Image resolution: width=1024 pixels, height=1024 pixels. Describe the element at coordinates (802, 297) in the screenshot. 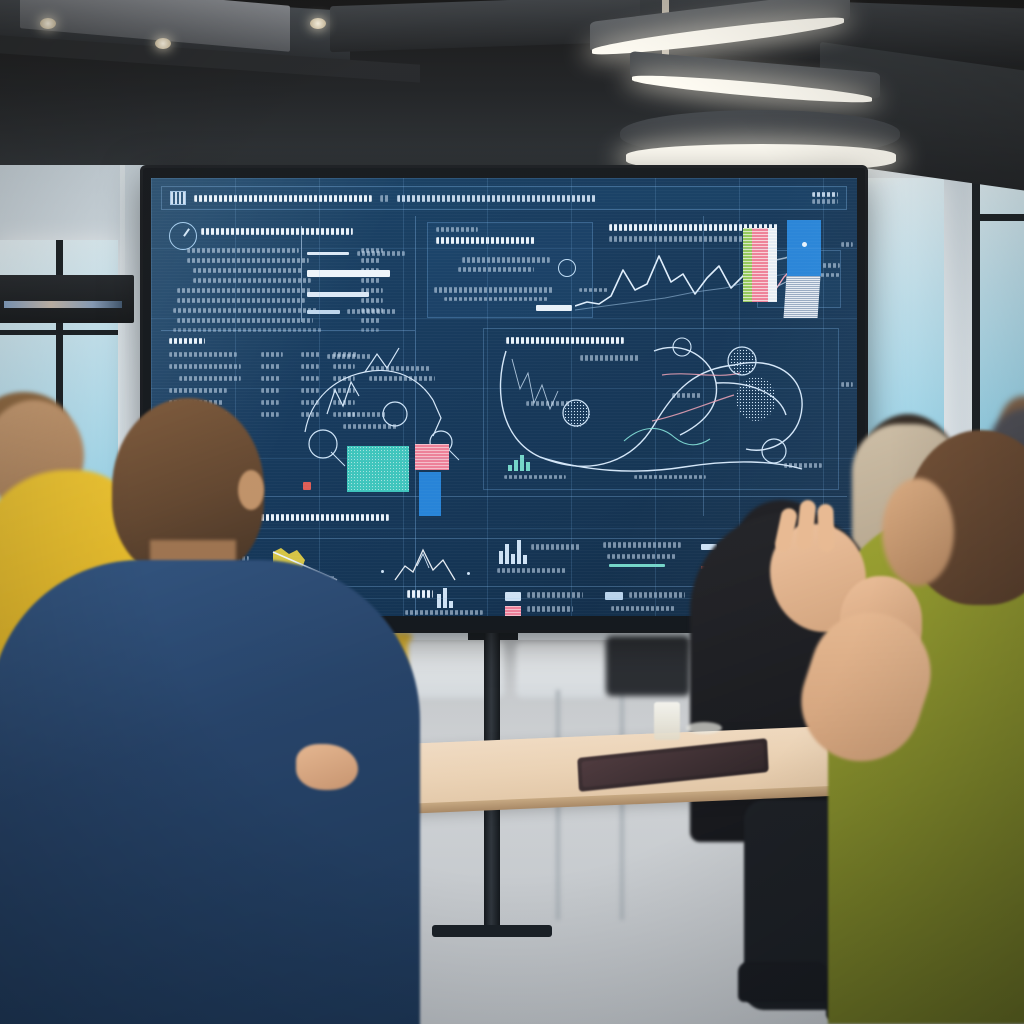

I see `heatmap-detail-block` at that location.